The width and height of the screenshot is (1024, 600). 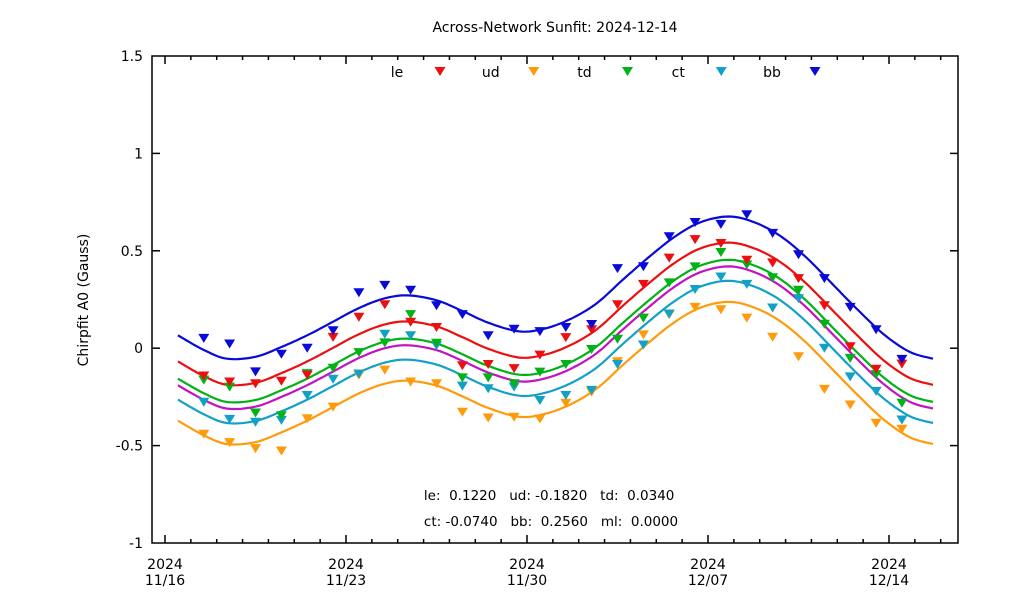 I want to click on legend: le ud td ct bb, so click(x=606, y=73).